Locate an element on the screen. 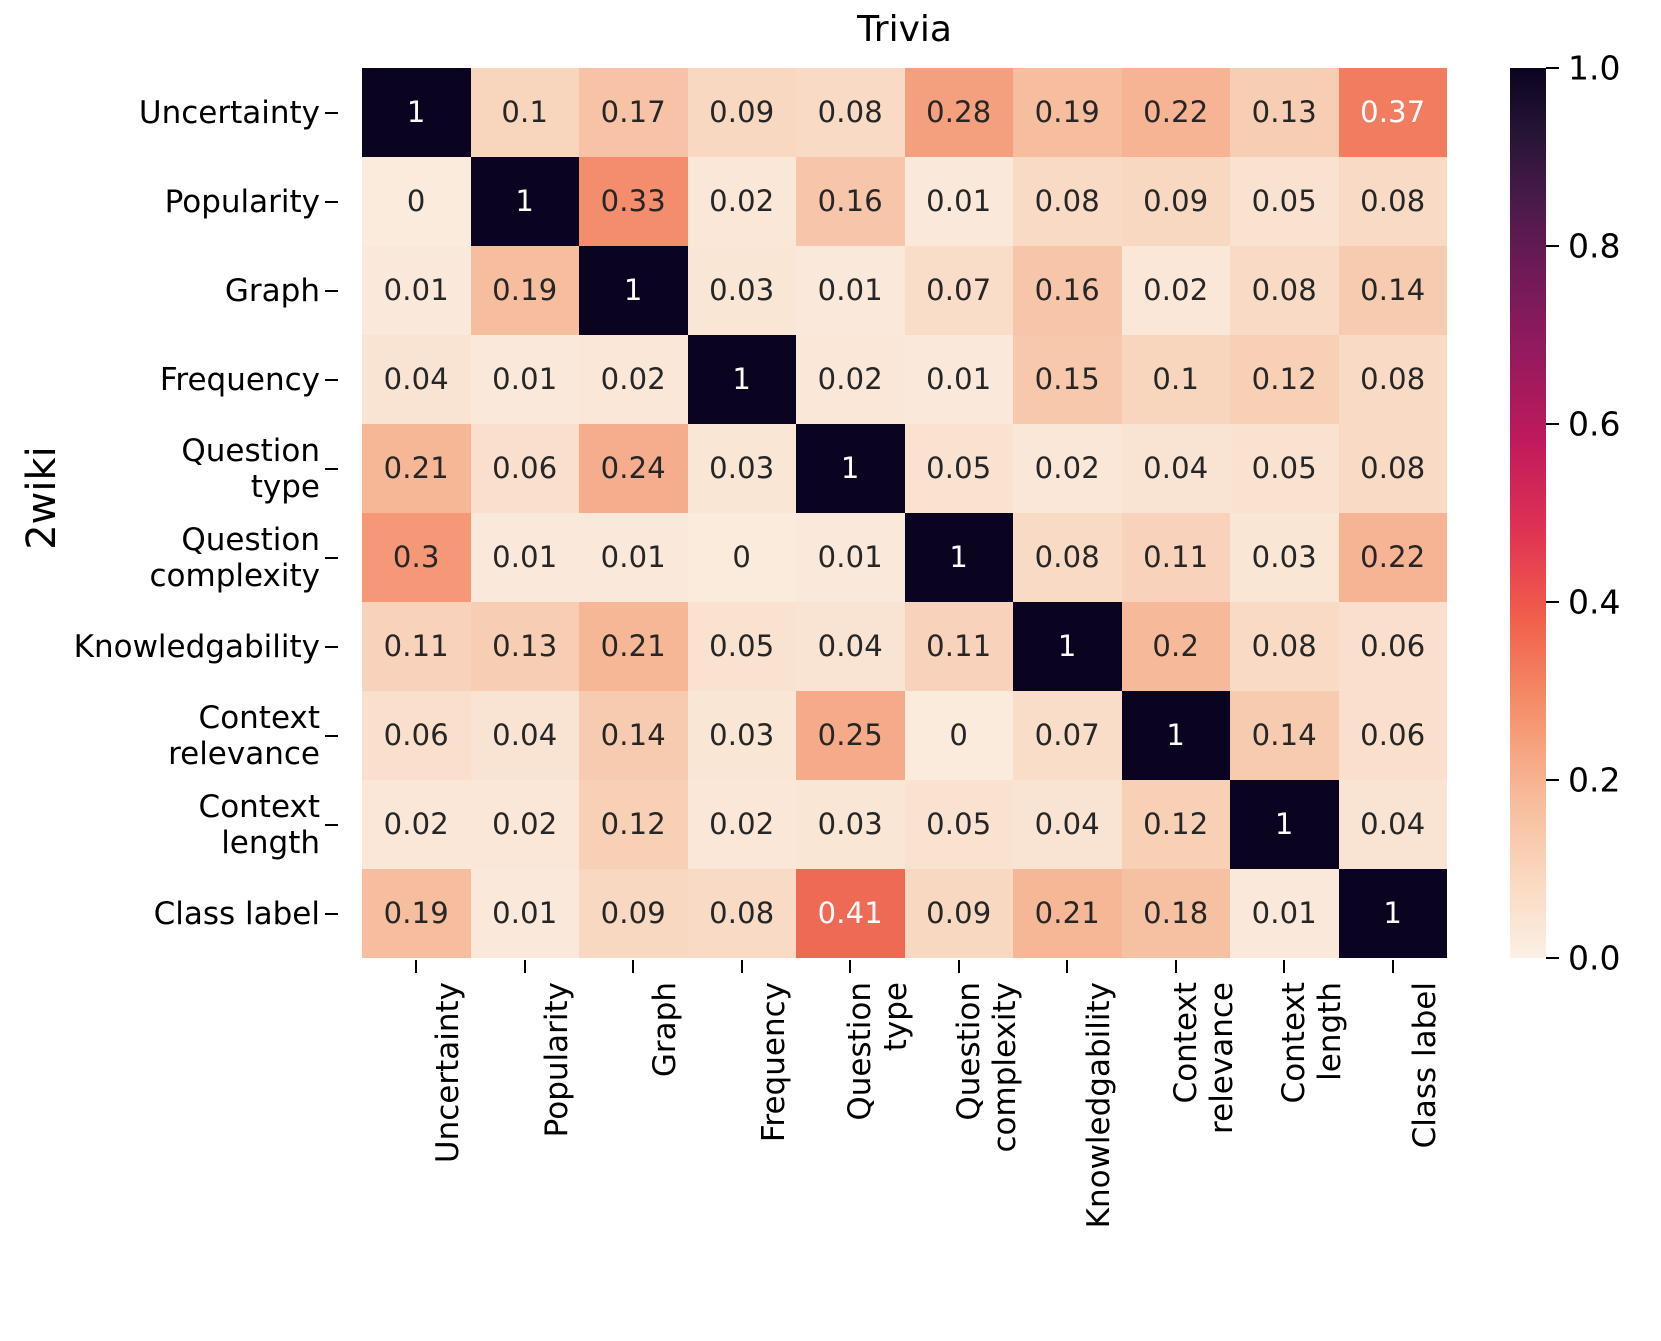 The width and height of the screenshot is (1661, 1341). heatmap-cell: 0.37 is located at coordinates (1392, 112).